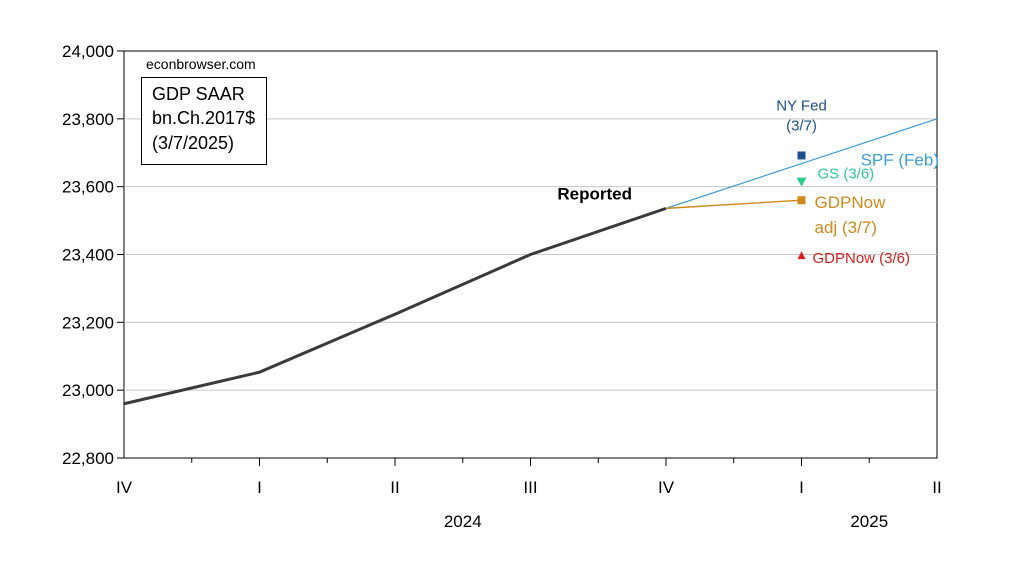 This screenshot has height=576, width=1022. I want to click on nowcast-label-2-1: adj (3/7), so click(846, 227).